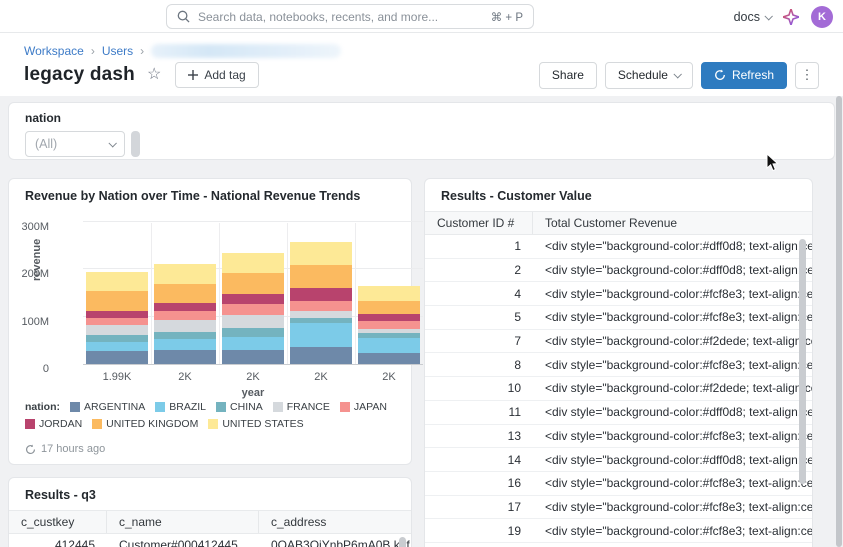 The height and width of the screenshot is (547, 843). What do you see at coordinates (35, 321) in the screenshot?
I see `y-tick-label: 100M` at bounding box center [35, 321].